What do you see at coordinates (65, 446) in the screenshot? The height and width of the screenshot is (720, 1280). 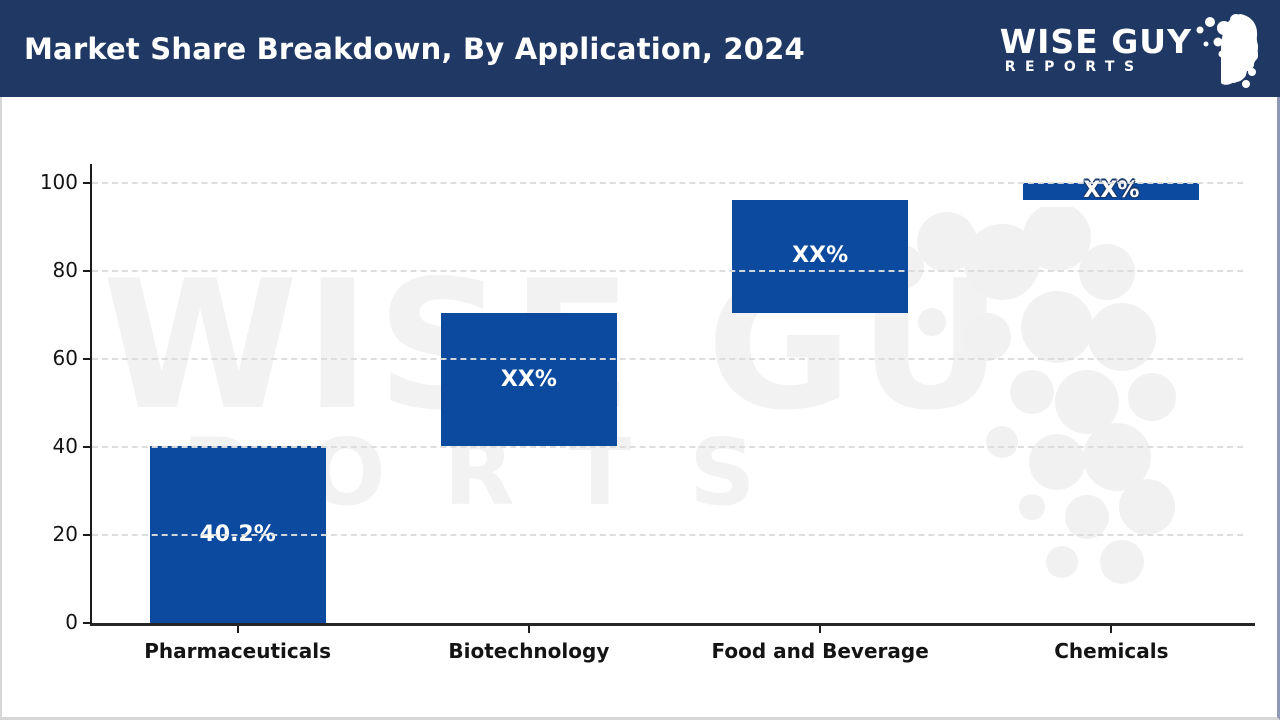 I see `y-axis-tick-label: 40` at bounding box center [65, 446].